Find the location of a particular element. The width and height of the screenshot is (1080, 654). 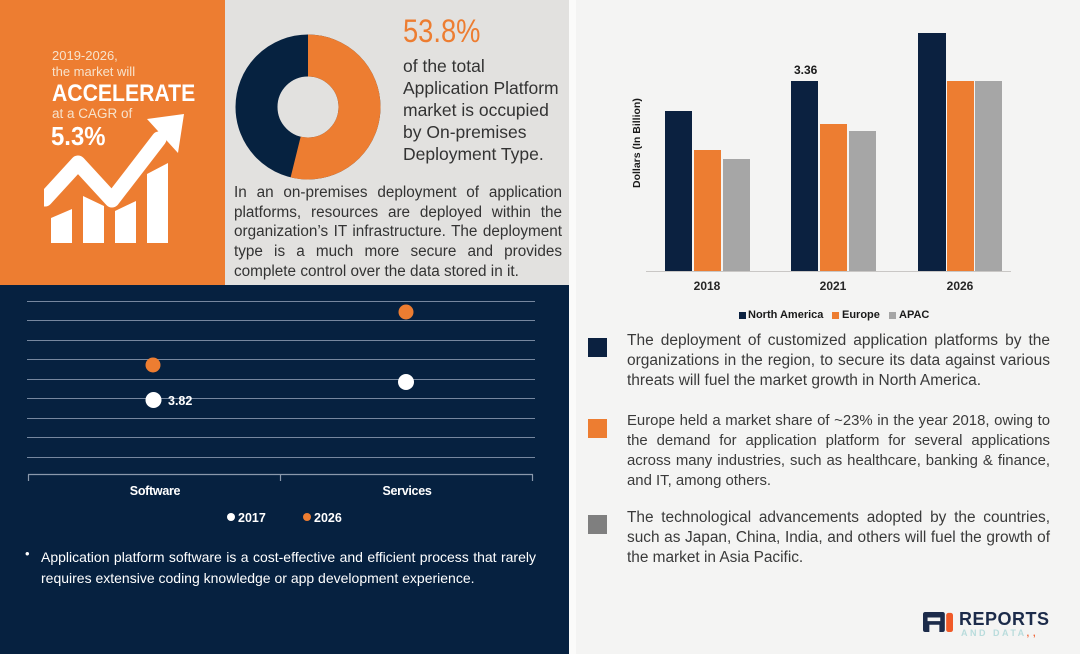

svg-text: 2017 is located at coordinates (252, 518).